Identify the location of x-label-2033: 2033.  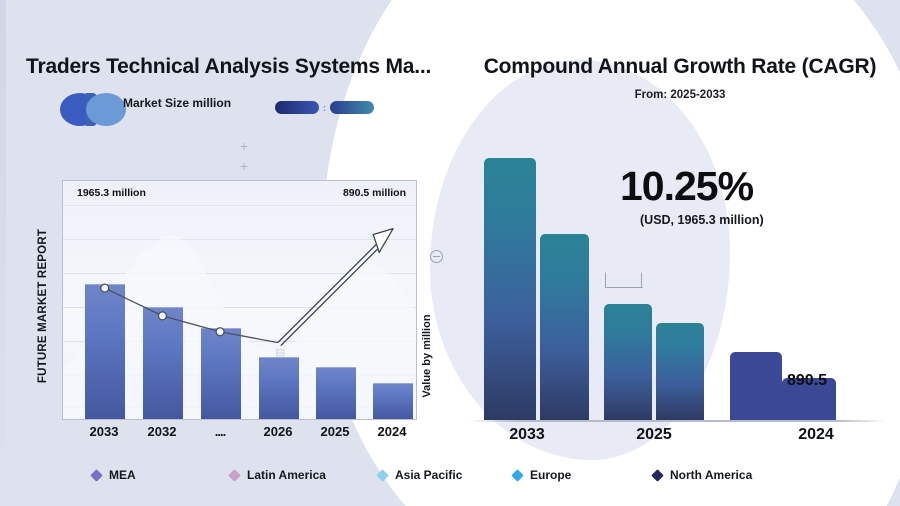
(104, 431).